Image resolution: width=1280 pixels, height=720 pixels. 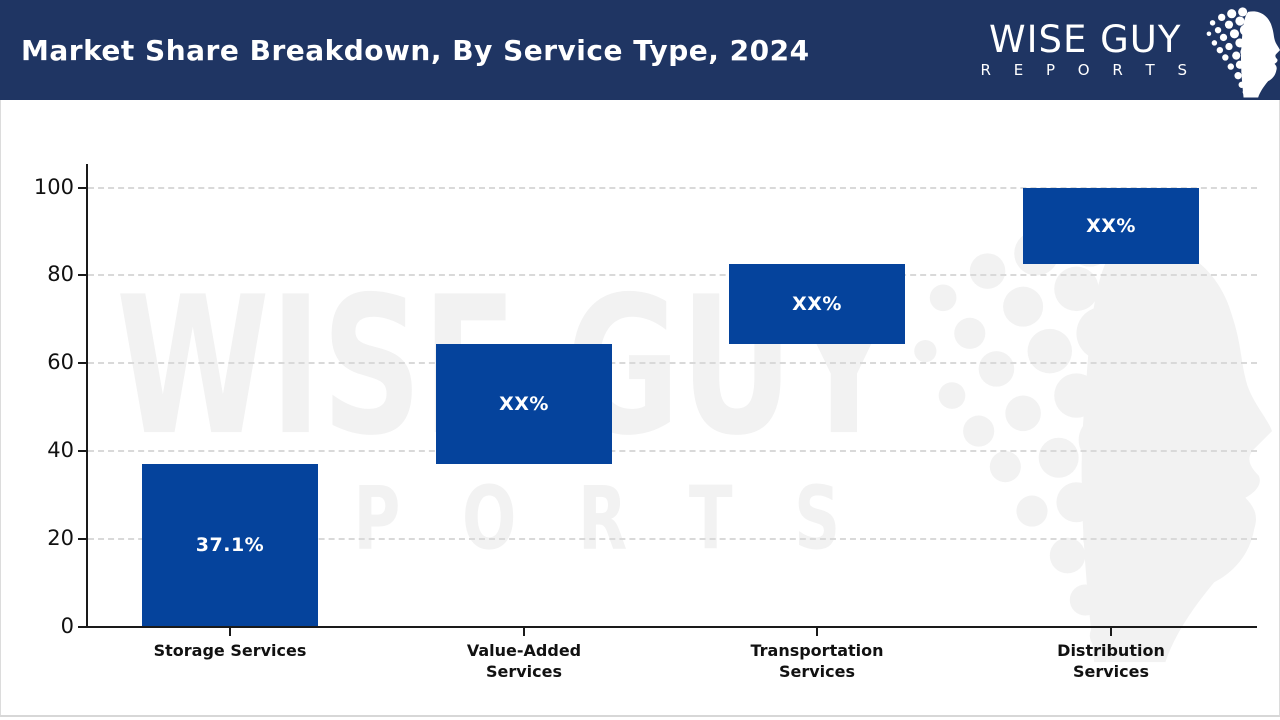 I want to click on y-tick-label-80: 80, so click(x=60, y=274).